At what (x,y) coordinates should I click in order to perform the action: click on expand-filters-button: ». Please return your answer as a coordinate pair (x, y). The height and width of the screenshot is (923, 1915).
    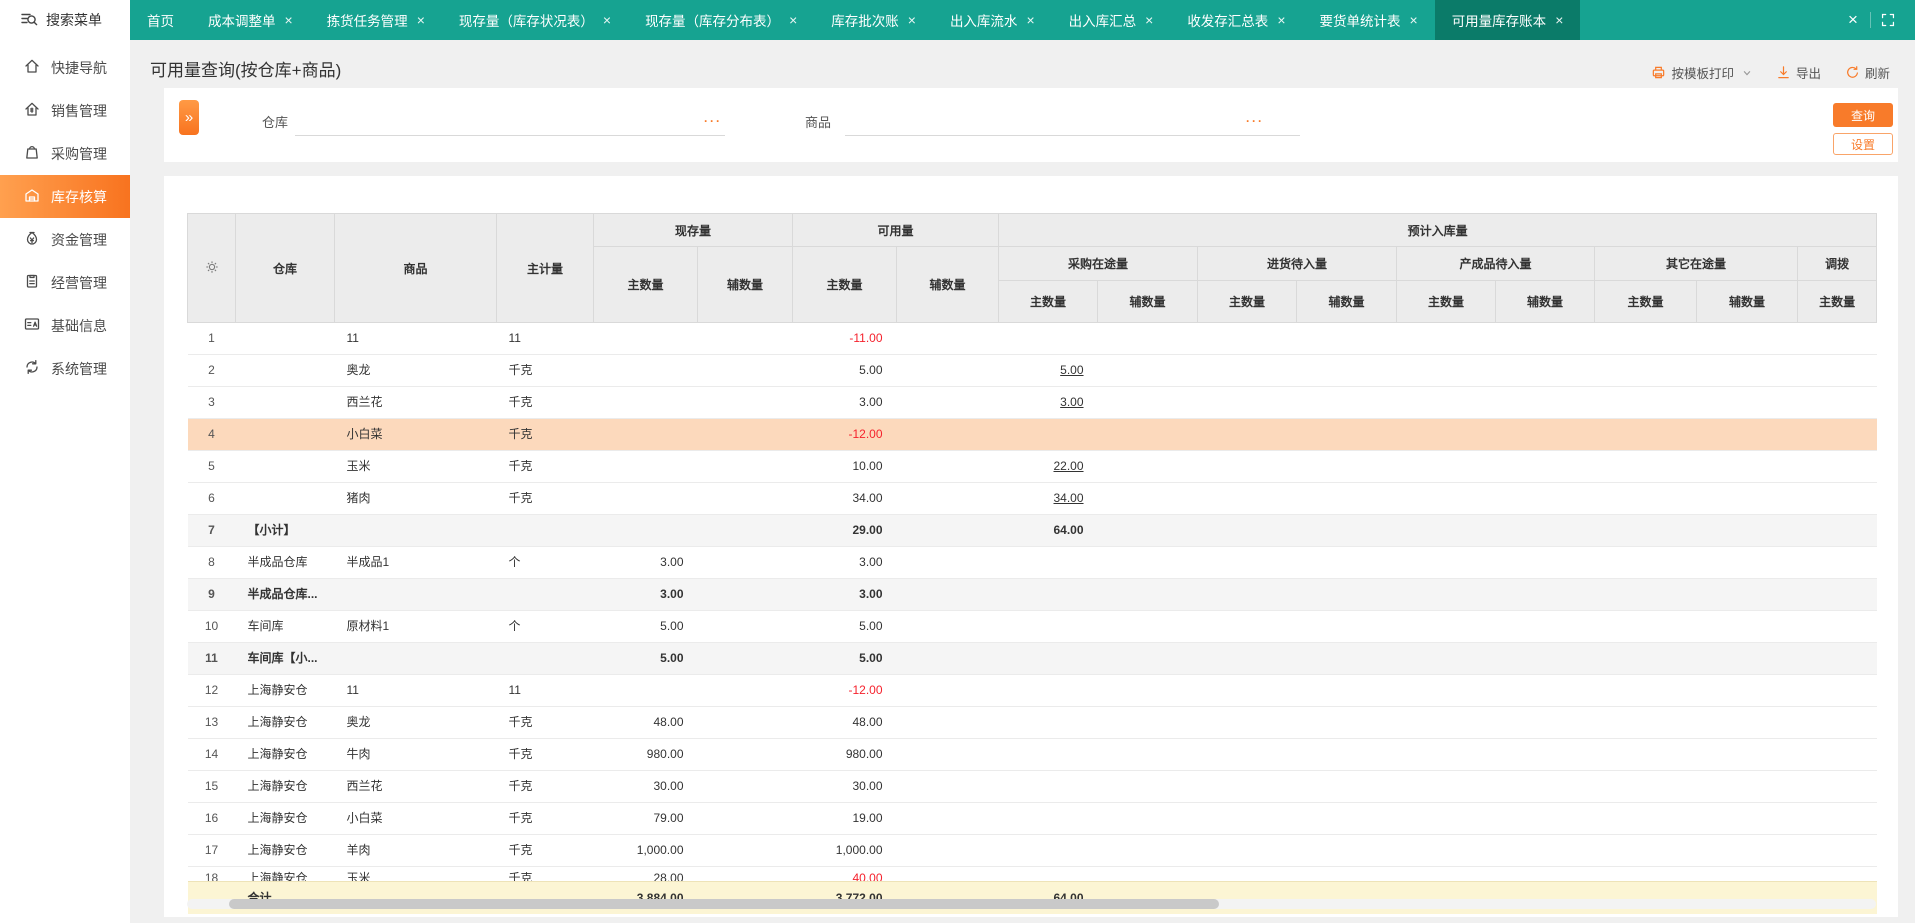
    Looking at the image, I should click on (189, 117).